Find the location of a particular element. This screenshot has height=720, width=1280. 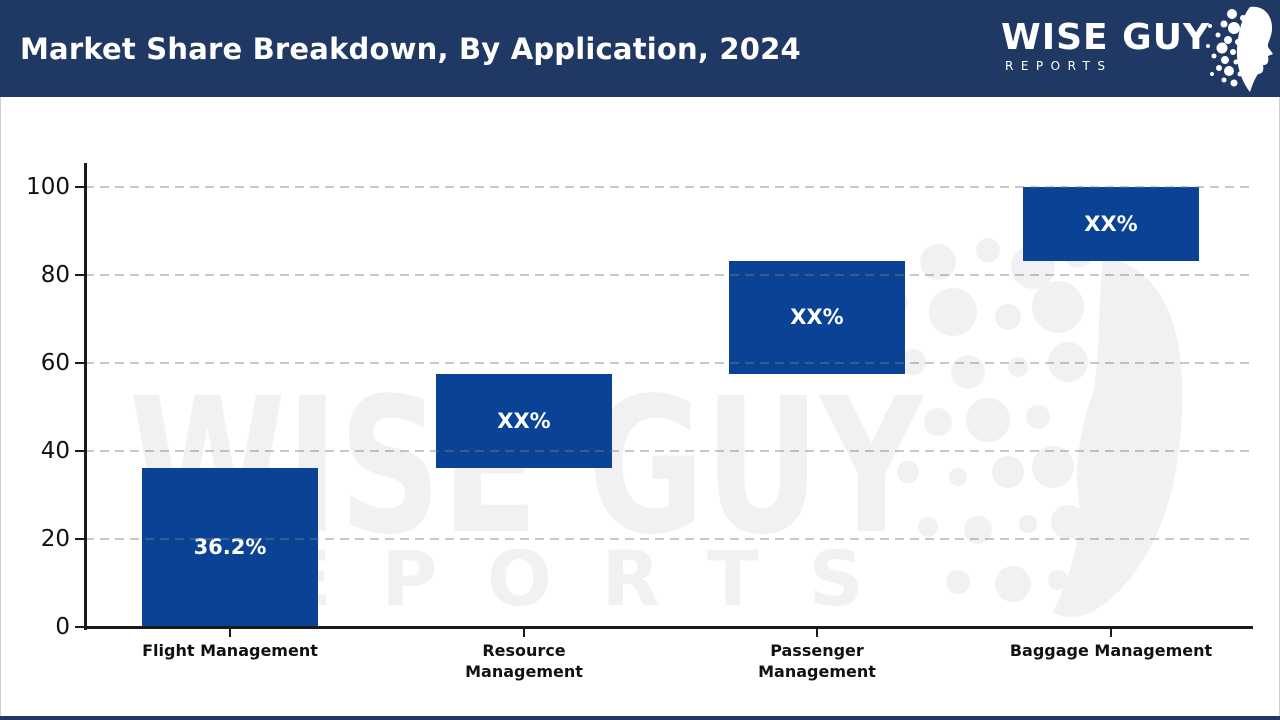

brand-subtitle: REPORTS is located at coordinates (1058, 66).